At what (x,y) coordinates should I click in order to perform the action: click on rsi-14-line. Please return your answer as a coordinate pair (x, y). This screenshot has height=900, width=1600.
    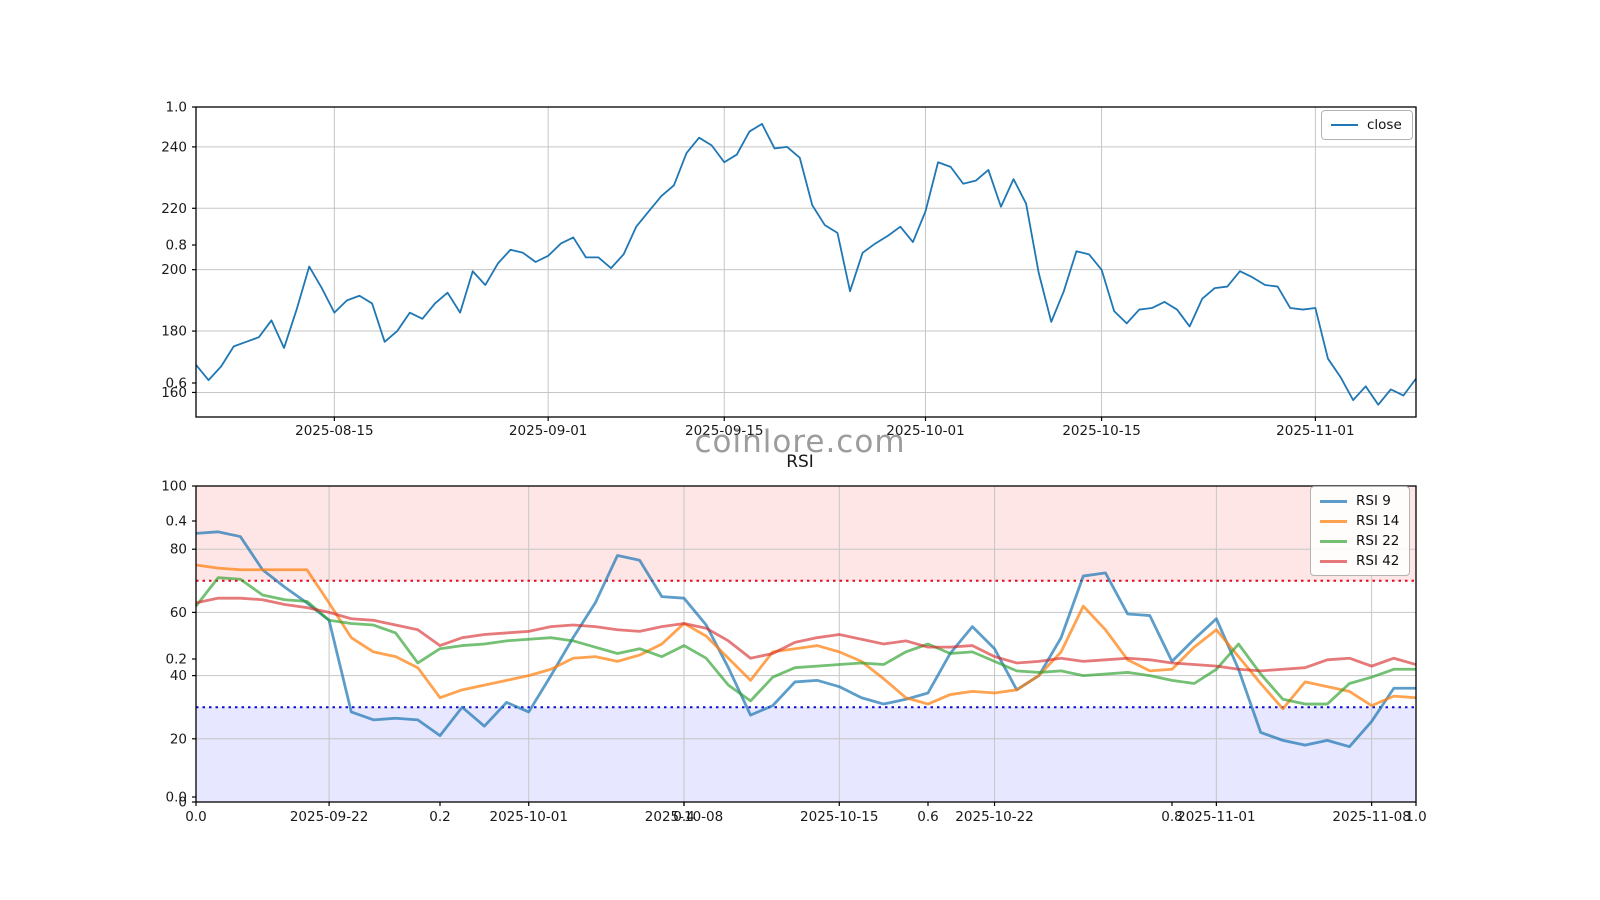
    Looking at the image, I should click on (806, 637).